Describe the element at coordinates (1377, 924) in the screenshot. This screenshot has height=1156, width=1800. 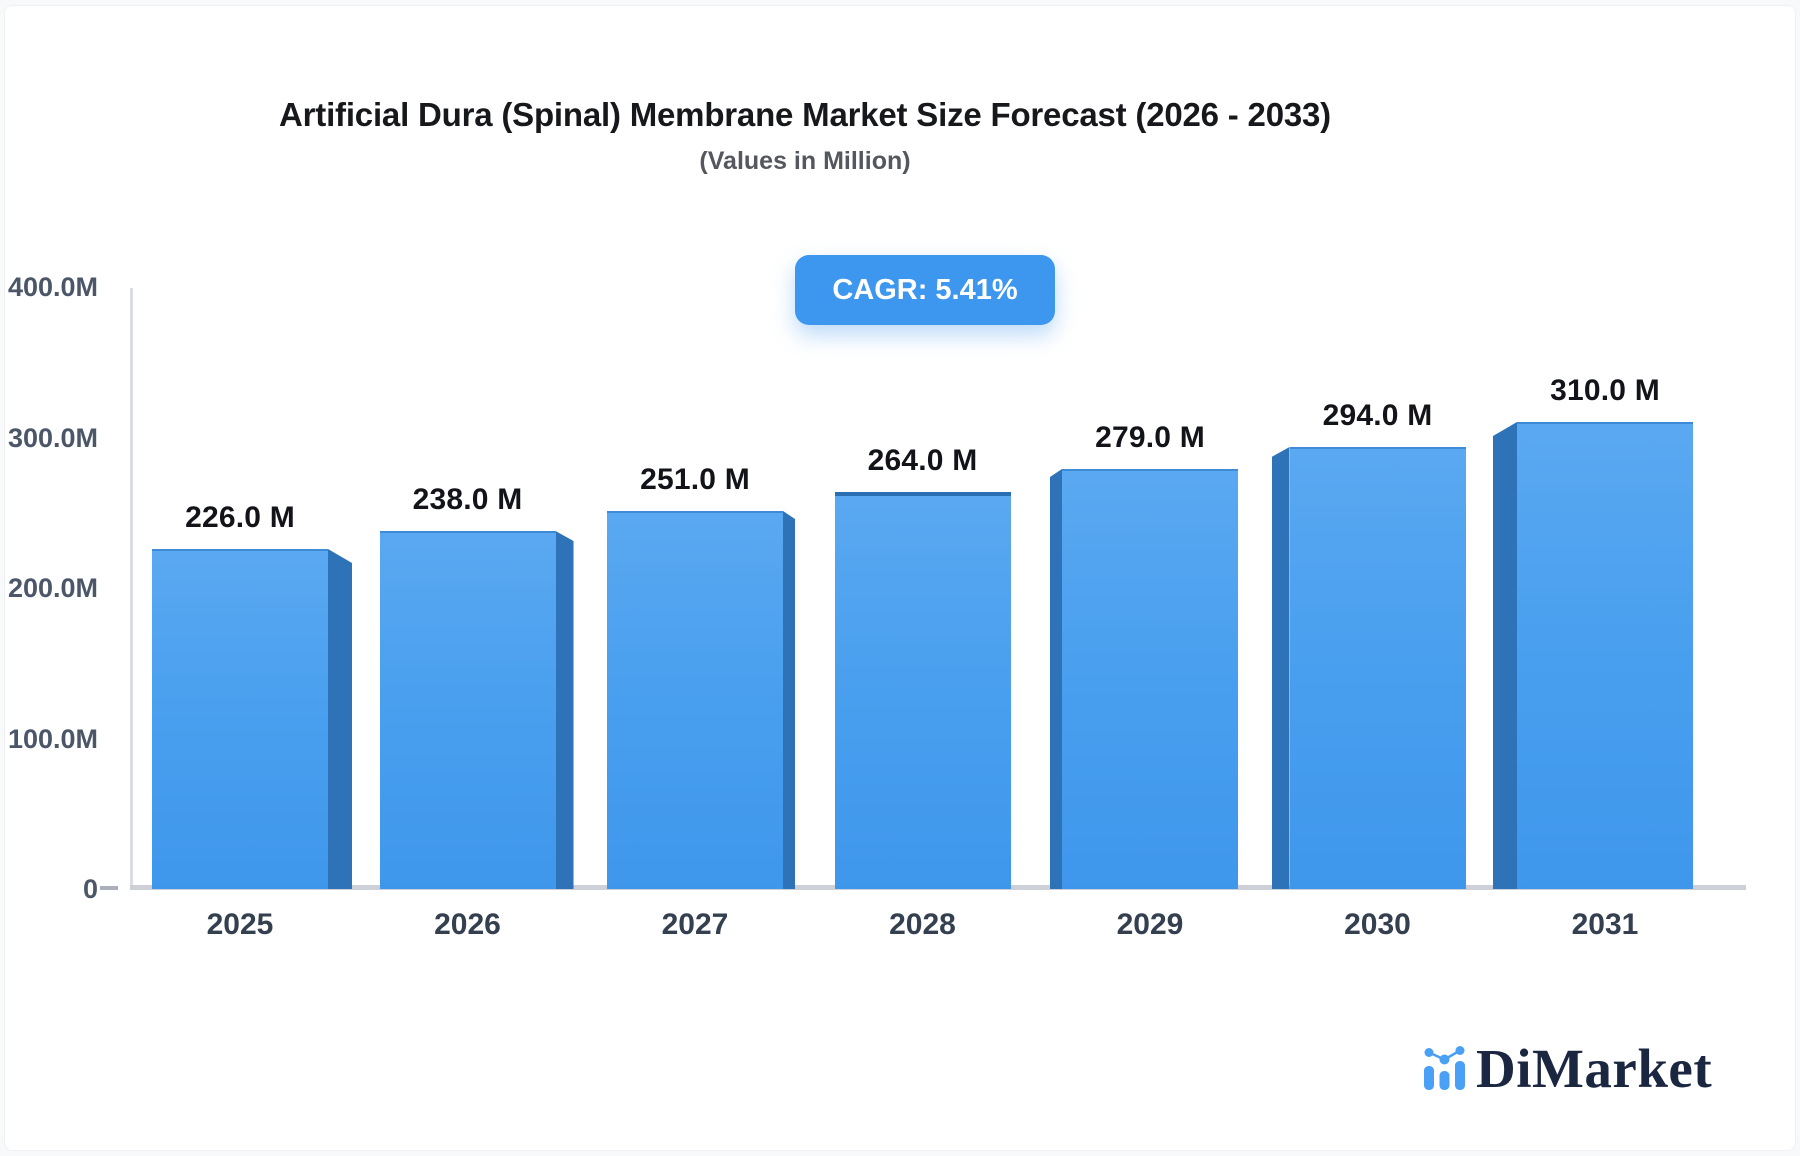
I see `x-axis-label: 2030` at that location.